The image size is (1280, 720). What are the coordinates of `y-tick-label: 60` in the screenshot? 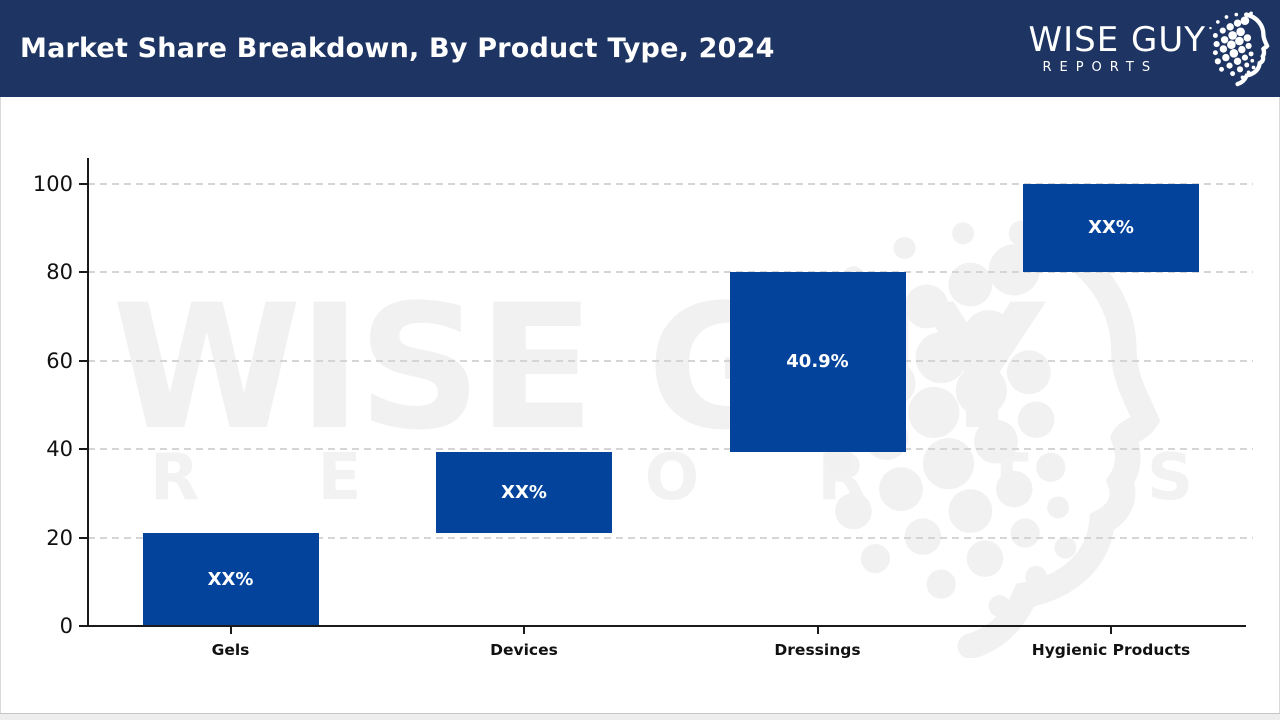 It's located at (59, 360).